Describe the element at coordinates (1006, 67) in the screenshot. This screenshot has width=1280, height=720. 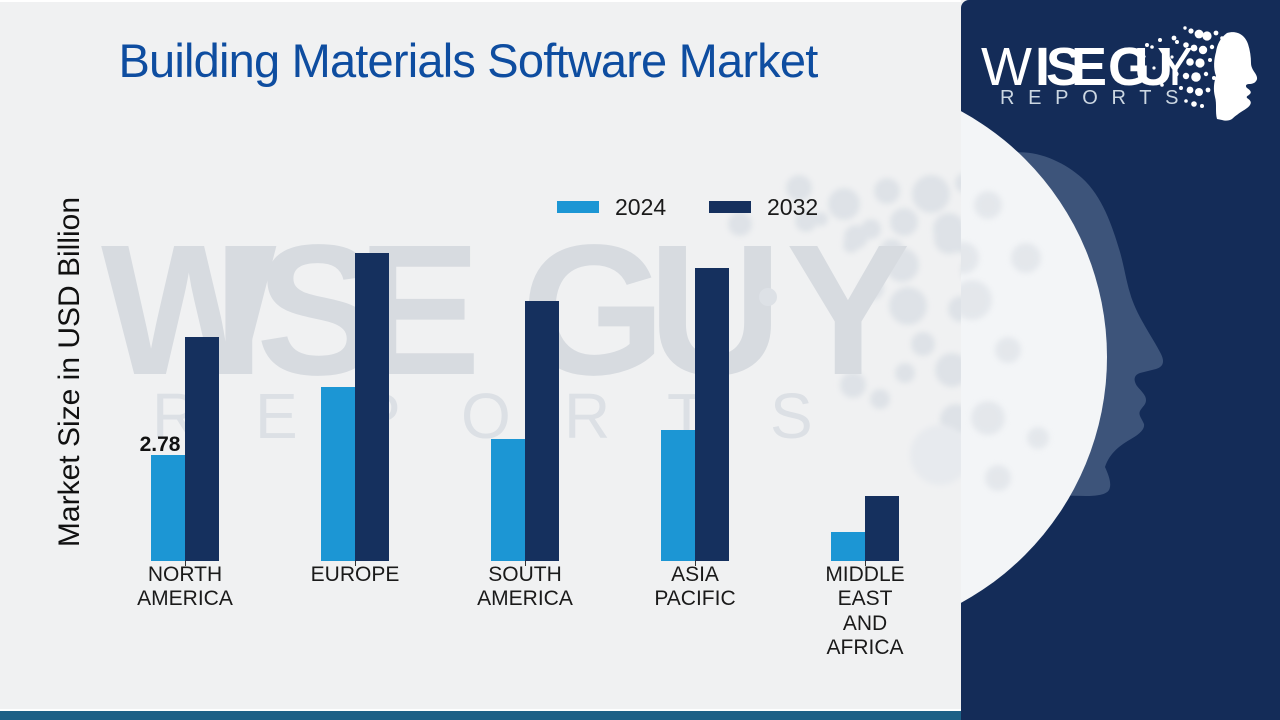
I see `svg-text: W` at that location.